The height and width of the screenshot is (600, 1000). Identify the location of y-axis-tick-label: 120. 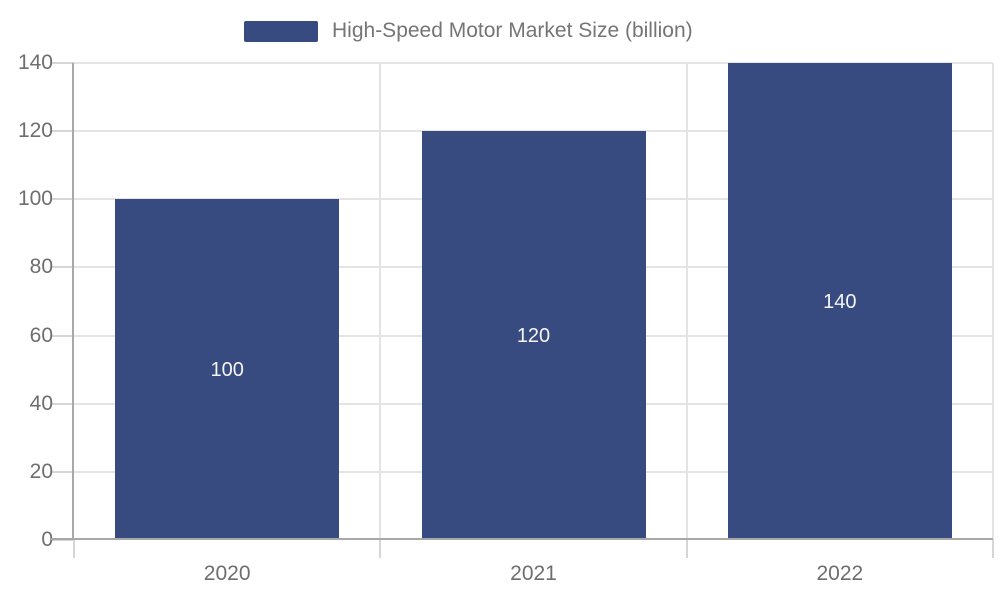
(35, 131).